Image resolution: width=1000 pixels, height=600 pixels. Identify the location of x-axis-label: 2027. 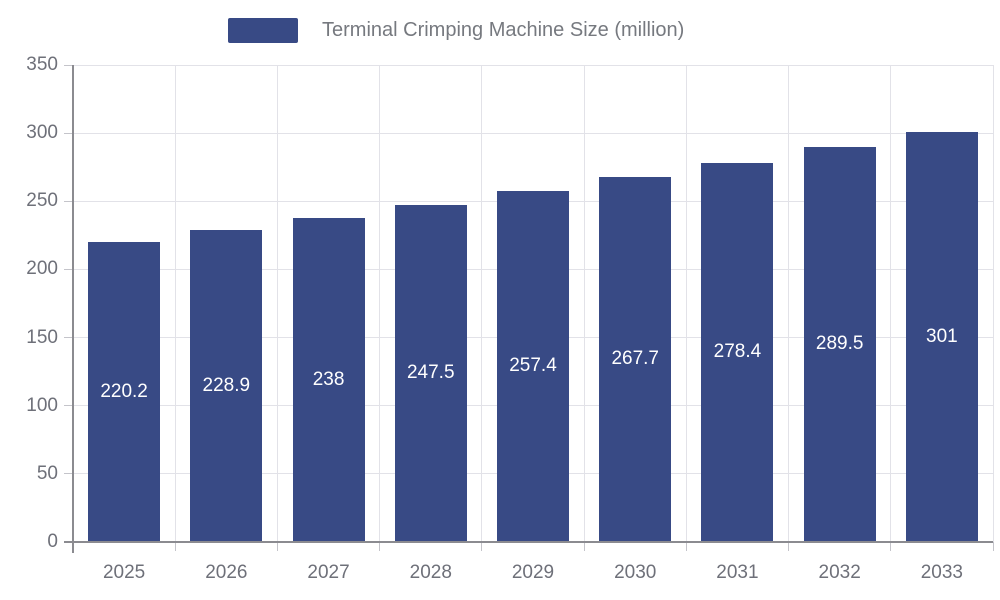
(328, 572).